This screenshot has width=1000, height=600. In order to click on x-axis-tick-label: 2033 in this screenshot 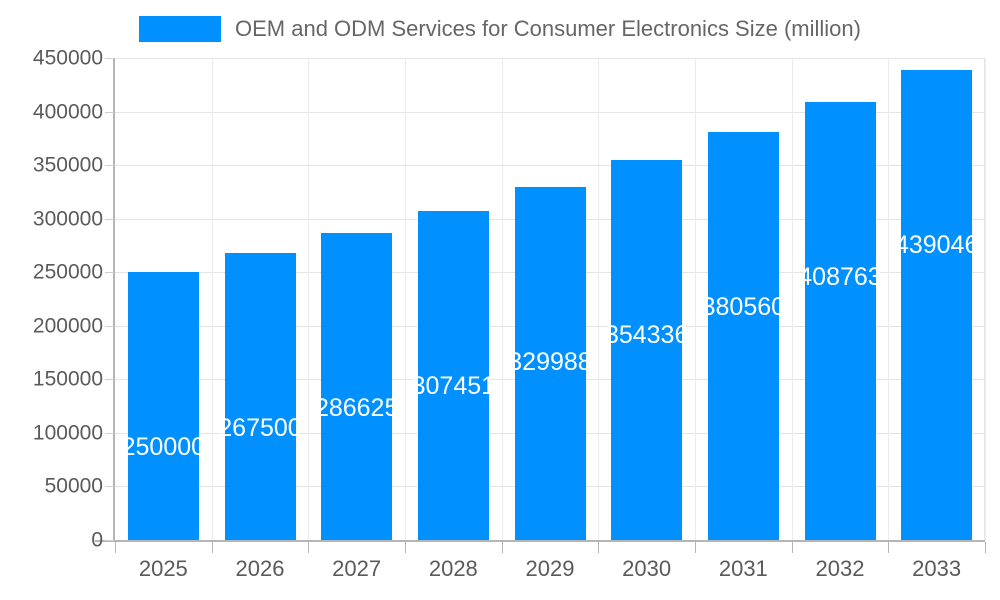, I will do `click(937, 568)`.